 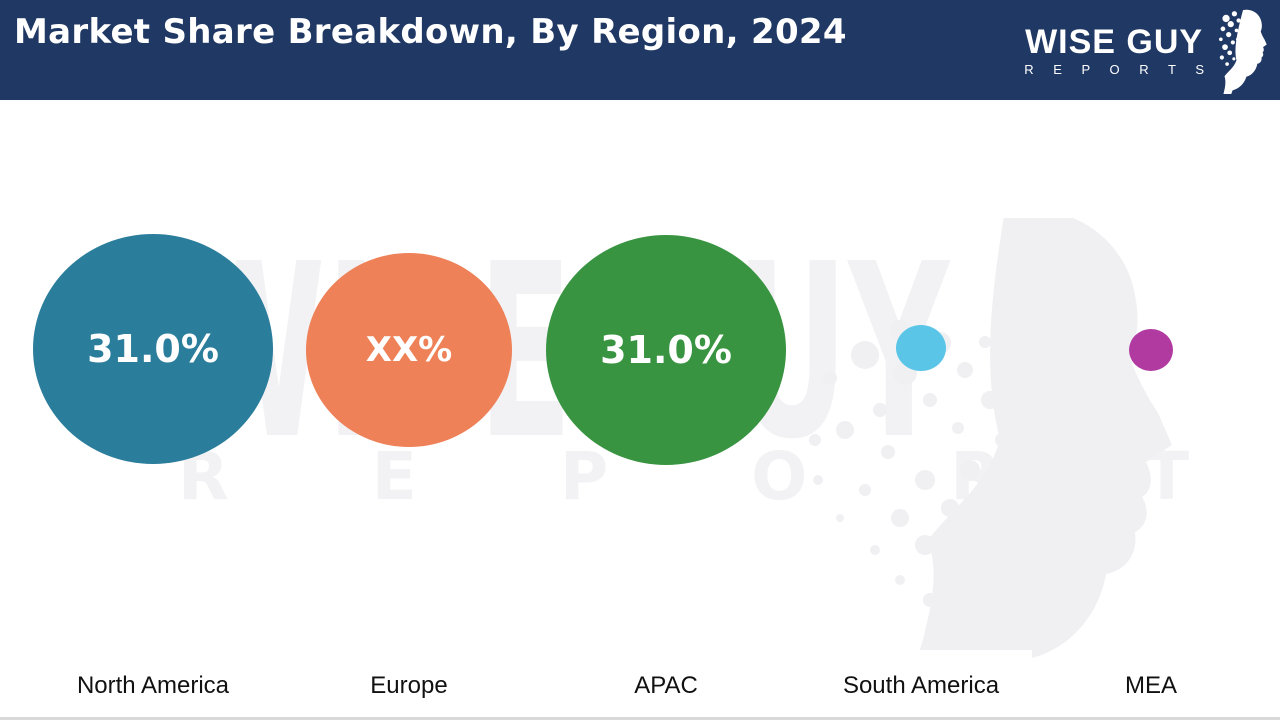 What do you see at coordinates (1114, 41) in the screenshot?
I see `brand-name: WISE GUY` at bounding box center [1114, 41].